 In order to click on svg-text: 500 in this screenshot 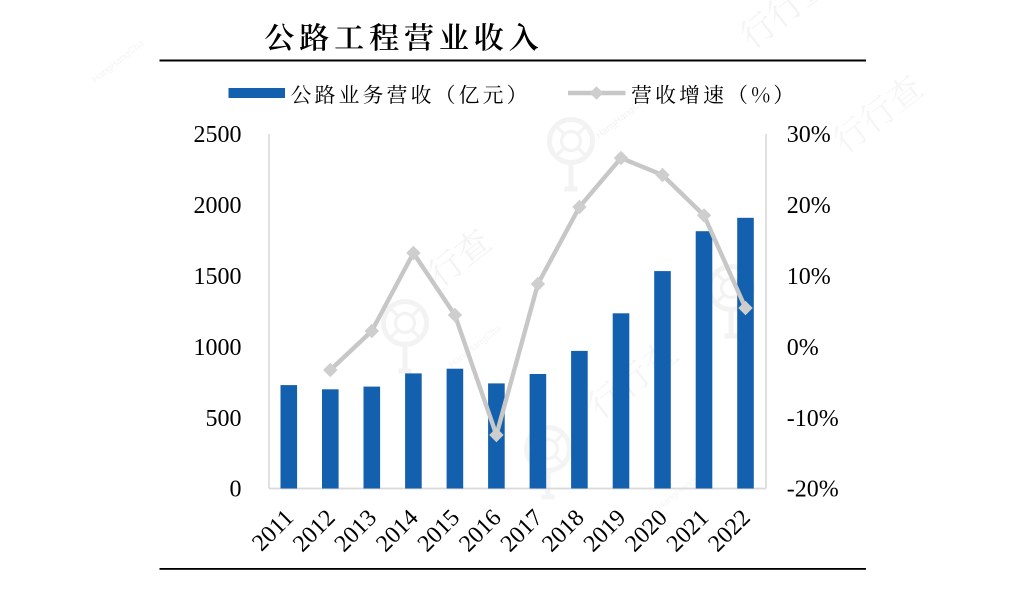, I will do `click(224, 419)`.